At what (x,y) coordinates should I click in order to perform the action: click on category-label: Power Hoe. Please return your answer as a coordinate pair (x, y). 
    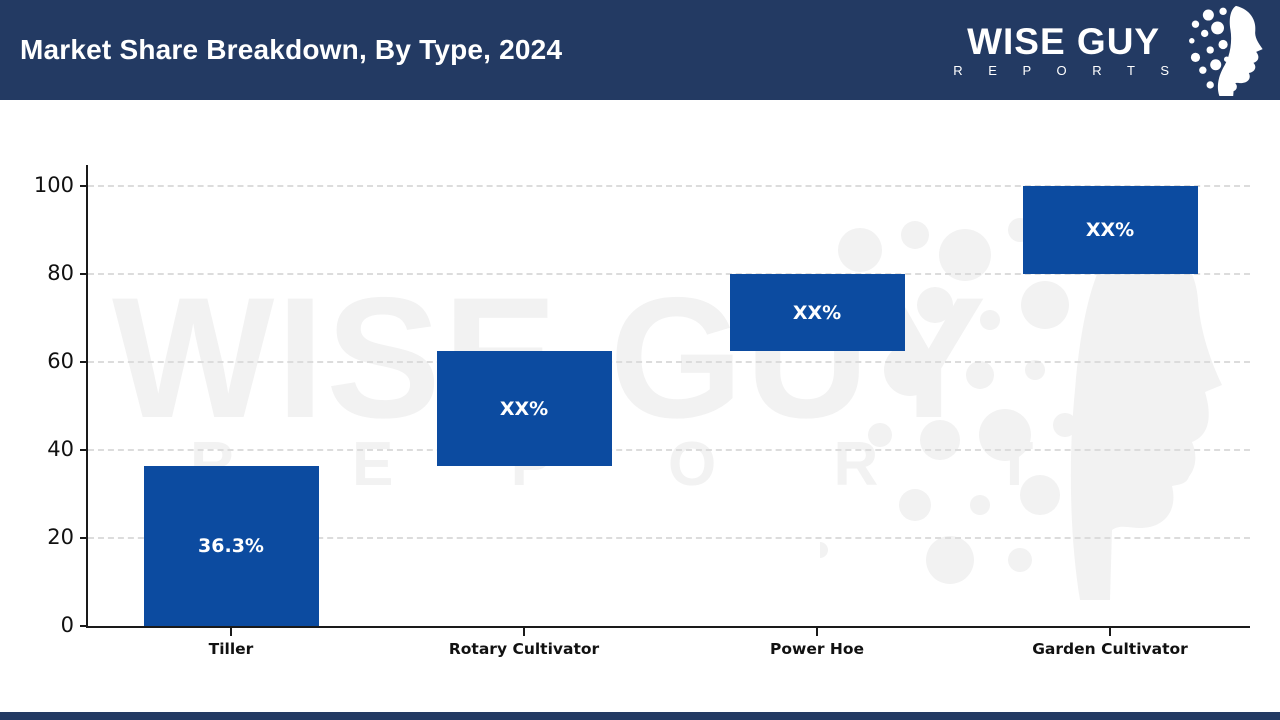
    Looking at the image, I should click on (816, 649).